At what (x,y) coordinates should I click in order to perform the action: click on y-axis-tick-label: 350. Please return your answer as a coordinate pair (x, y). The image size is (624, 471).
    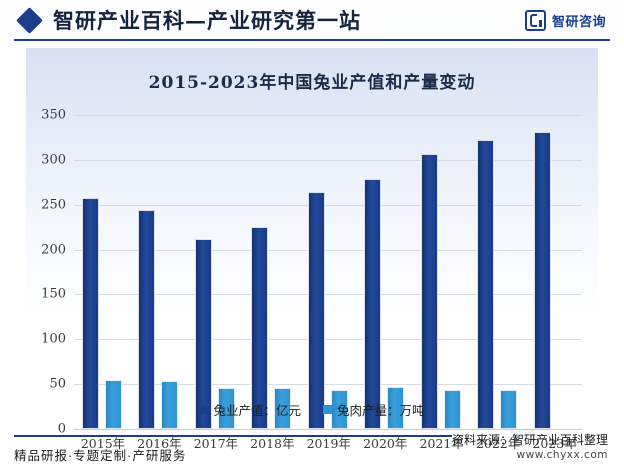
    Looking at the image, I should click on (53, 115).